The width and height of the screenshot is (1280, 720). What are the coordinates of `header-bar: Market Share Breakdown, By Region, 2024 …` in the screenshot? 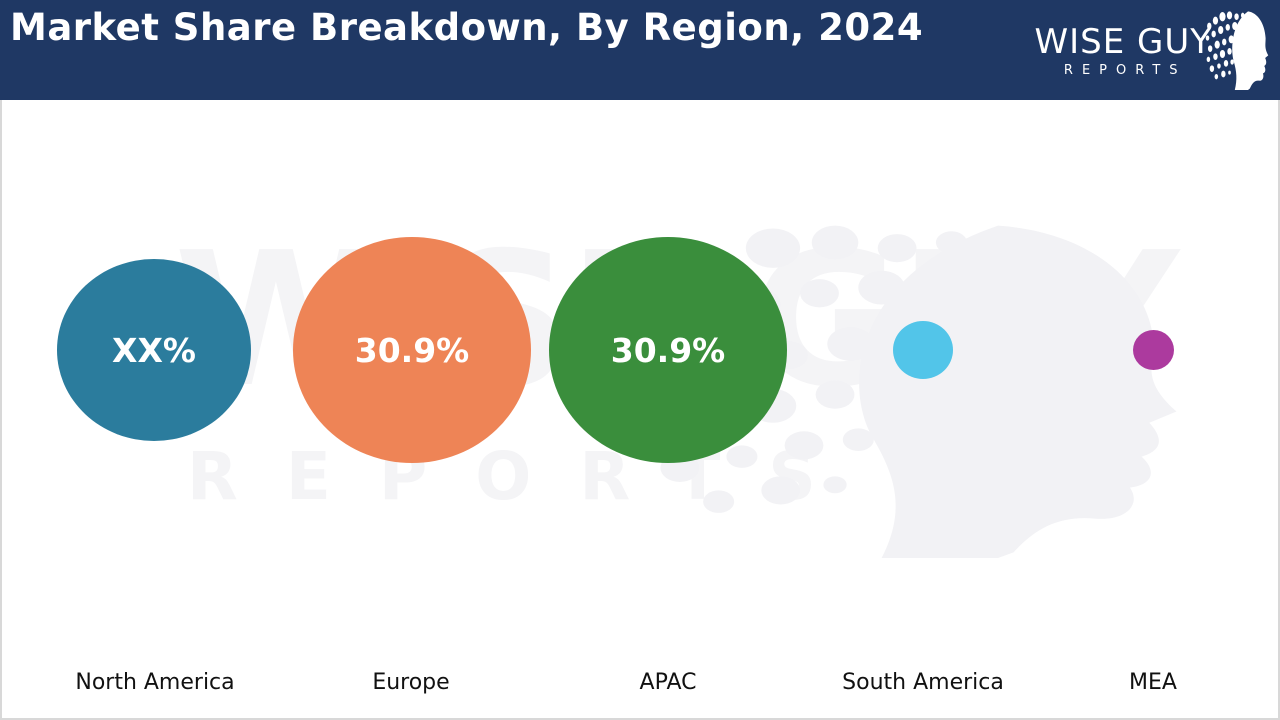 It's located at (640, 50).